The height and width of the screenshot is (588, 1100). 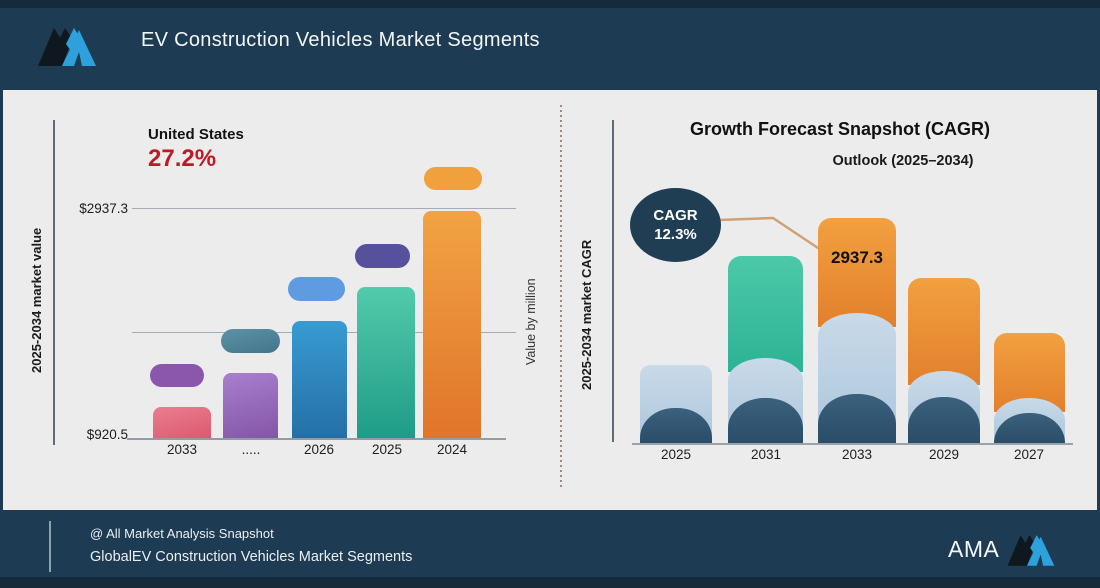 What do you see at coordinates (857, 418) in the screenshot?
I see `rbar-2033-base` at bounding box center [857, 418].